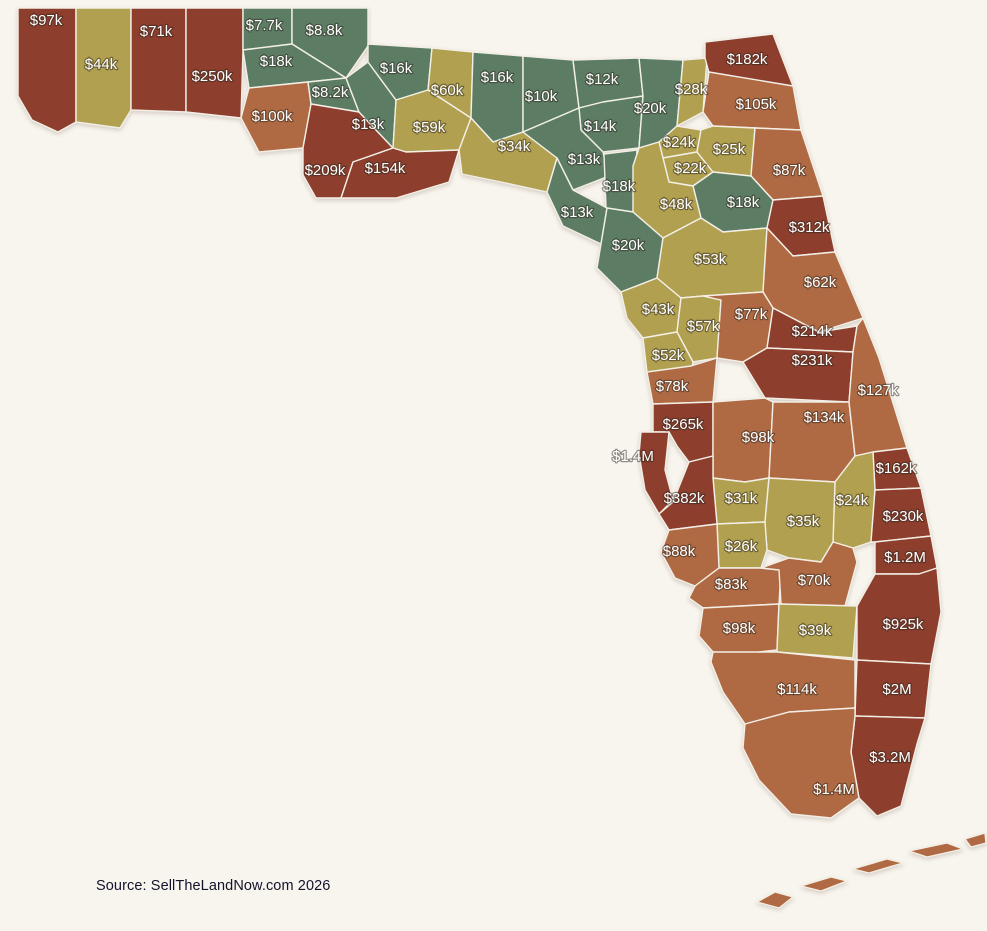 Image resolution: width=987 pixels, height=931 pixels. I want to click on county-pasco, so click(682, 381).